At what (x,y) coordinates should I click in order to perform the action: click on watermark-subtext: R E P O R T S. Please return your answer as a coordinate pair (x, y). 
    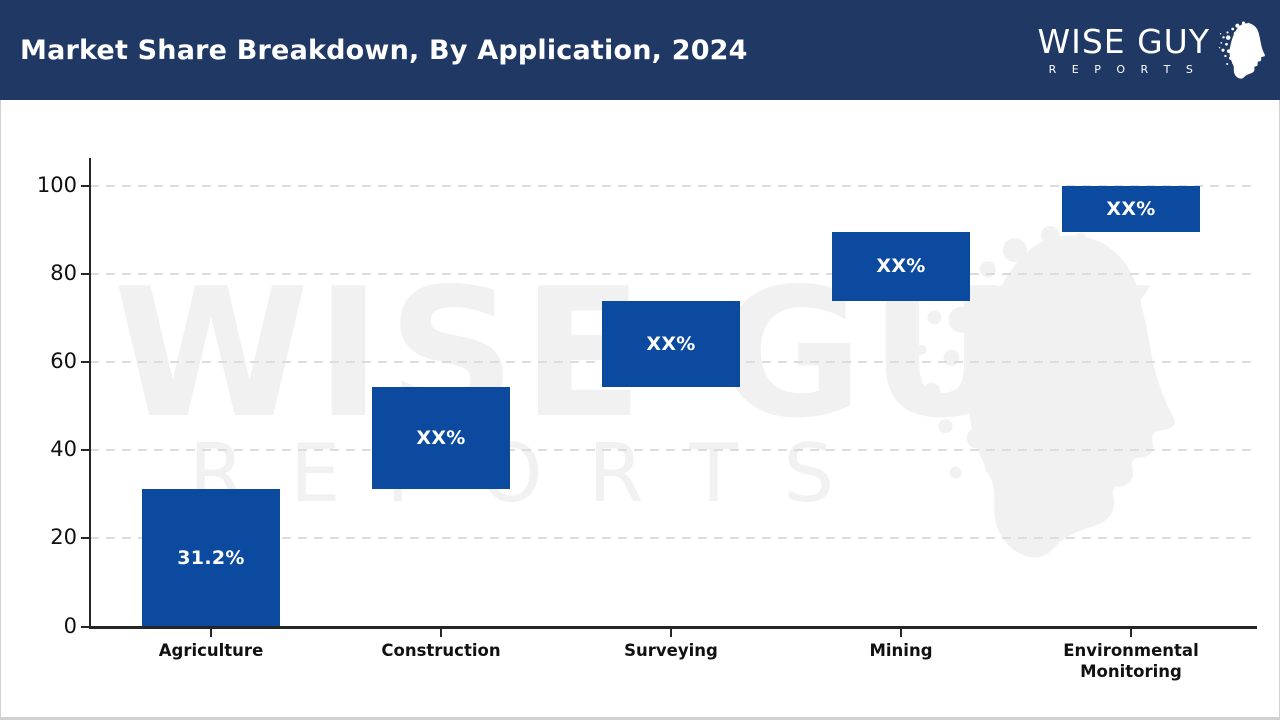
    Looking at the image, I should click on (517, 473).